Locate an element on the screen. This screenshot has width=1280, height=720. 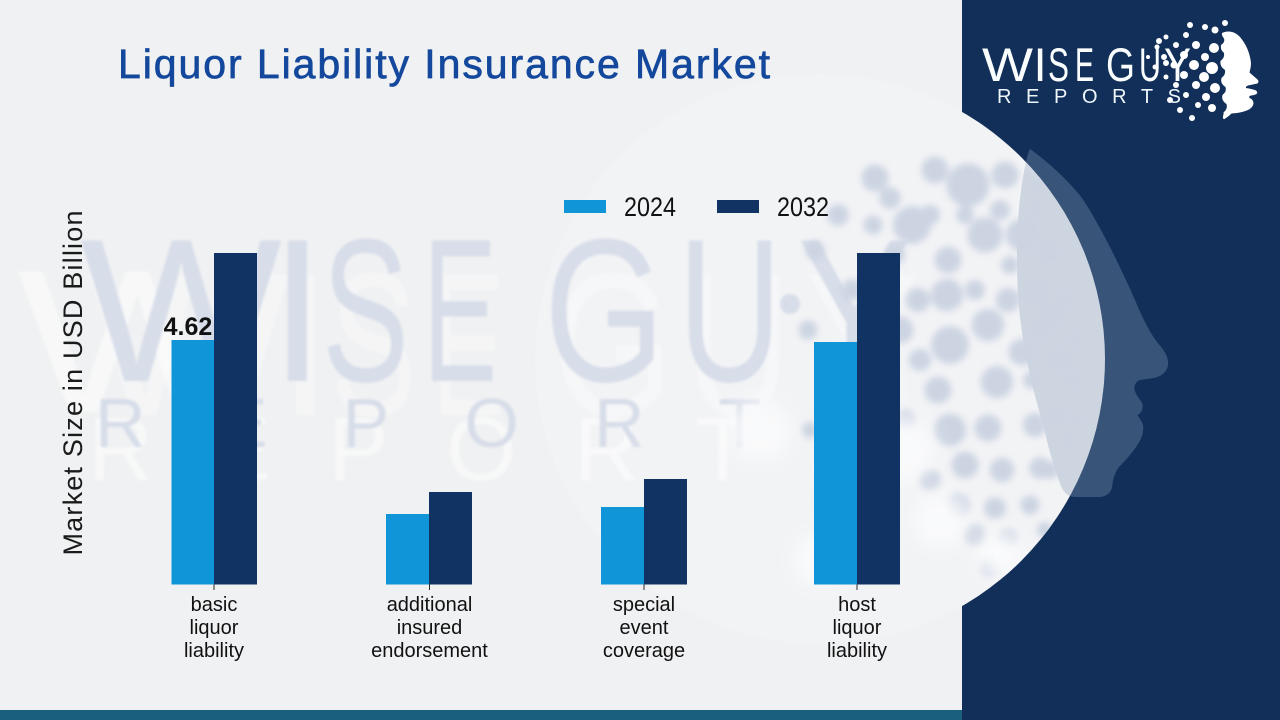
svg-text: 4.62 is located at coordinates (188, 327).